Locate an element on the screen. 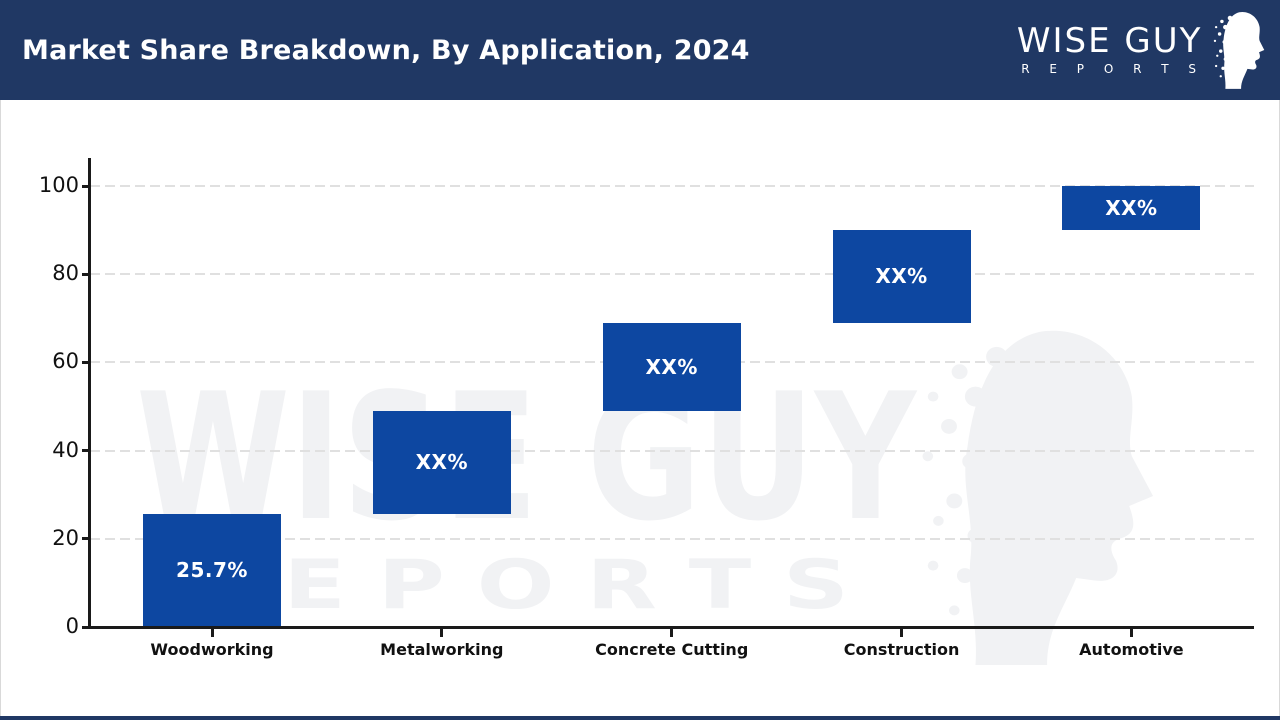 The image size is (1280, 720). bar-metalworking: XX% is located at coordinates (441, 462).